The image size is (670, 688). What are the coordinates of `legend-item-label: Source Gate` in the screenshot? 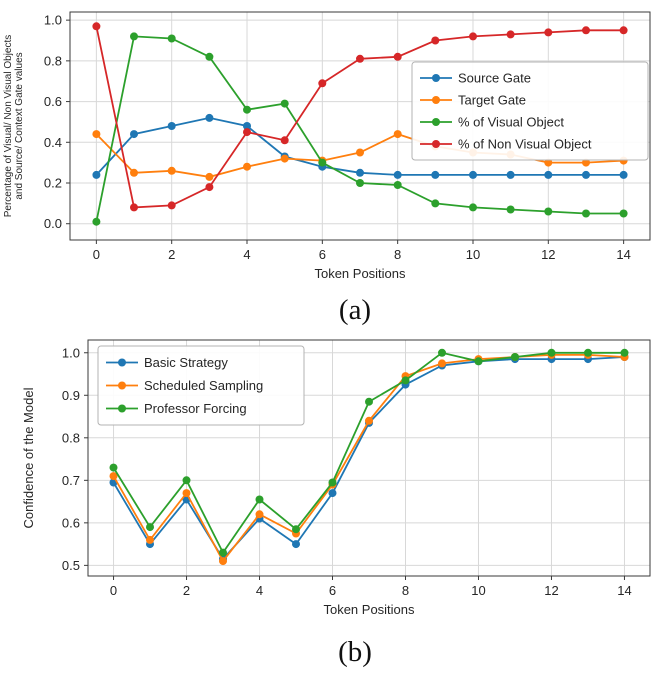 It's located at (494, 78).